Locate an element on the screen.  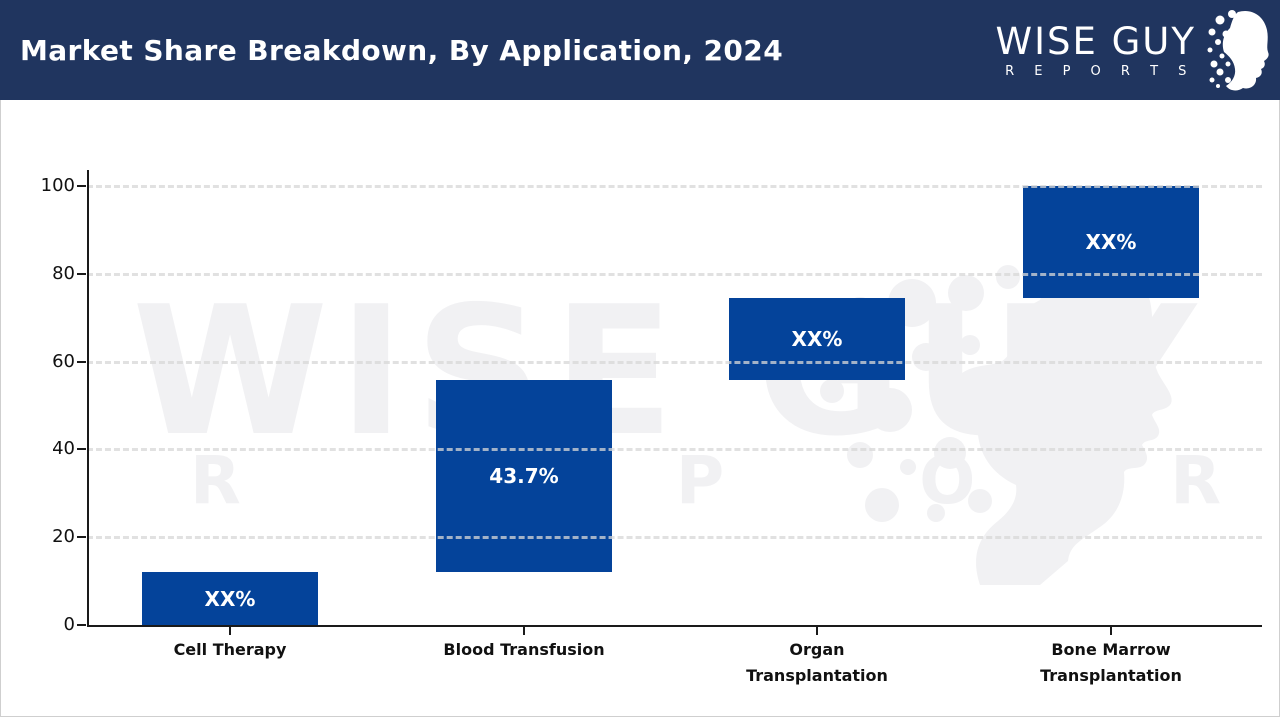
wise-guy-logo: WISE GUY R E P O R T S is located at coordinates (1135, 50).